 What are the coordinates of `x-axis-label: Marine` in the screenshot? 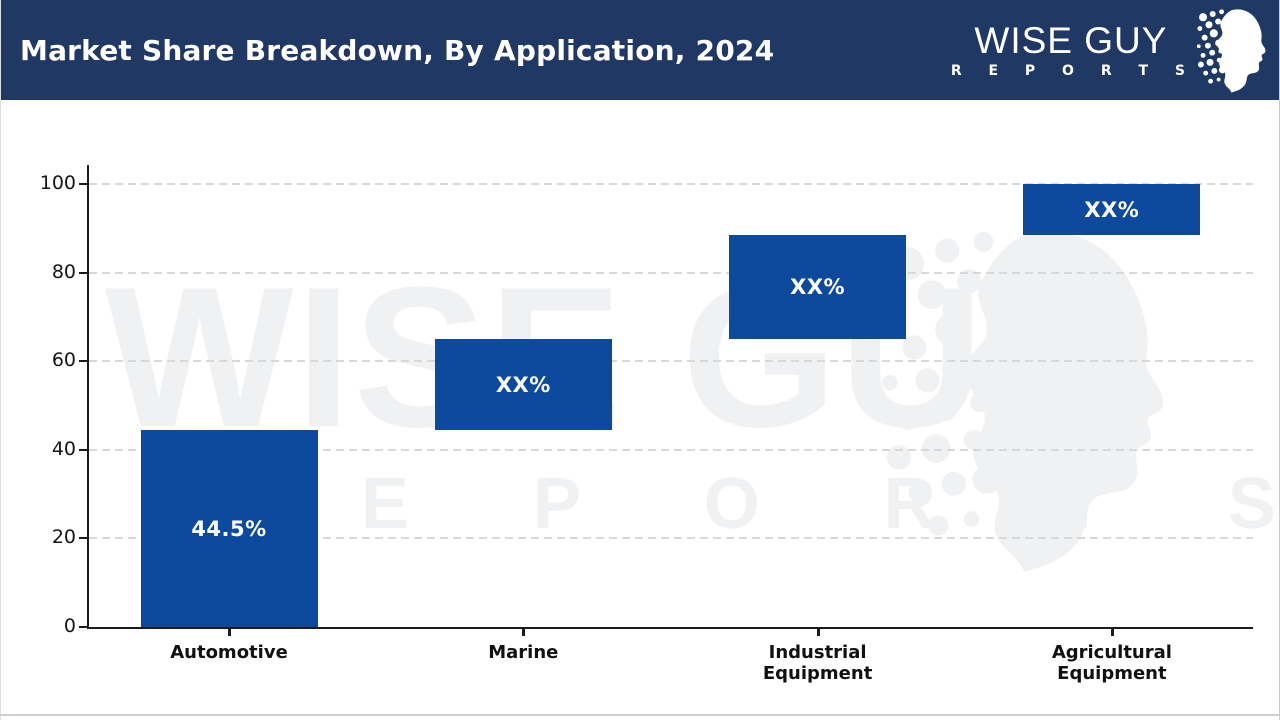 It's located at (523, 652).